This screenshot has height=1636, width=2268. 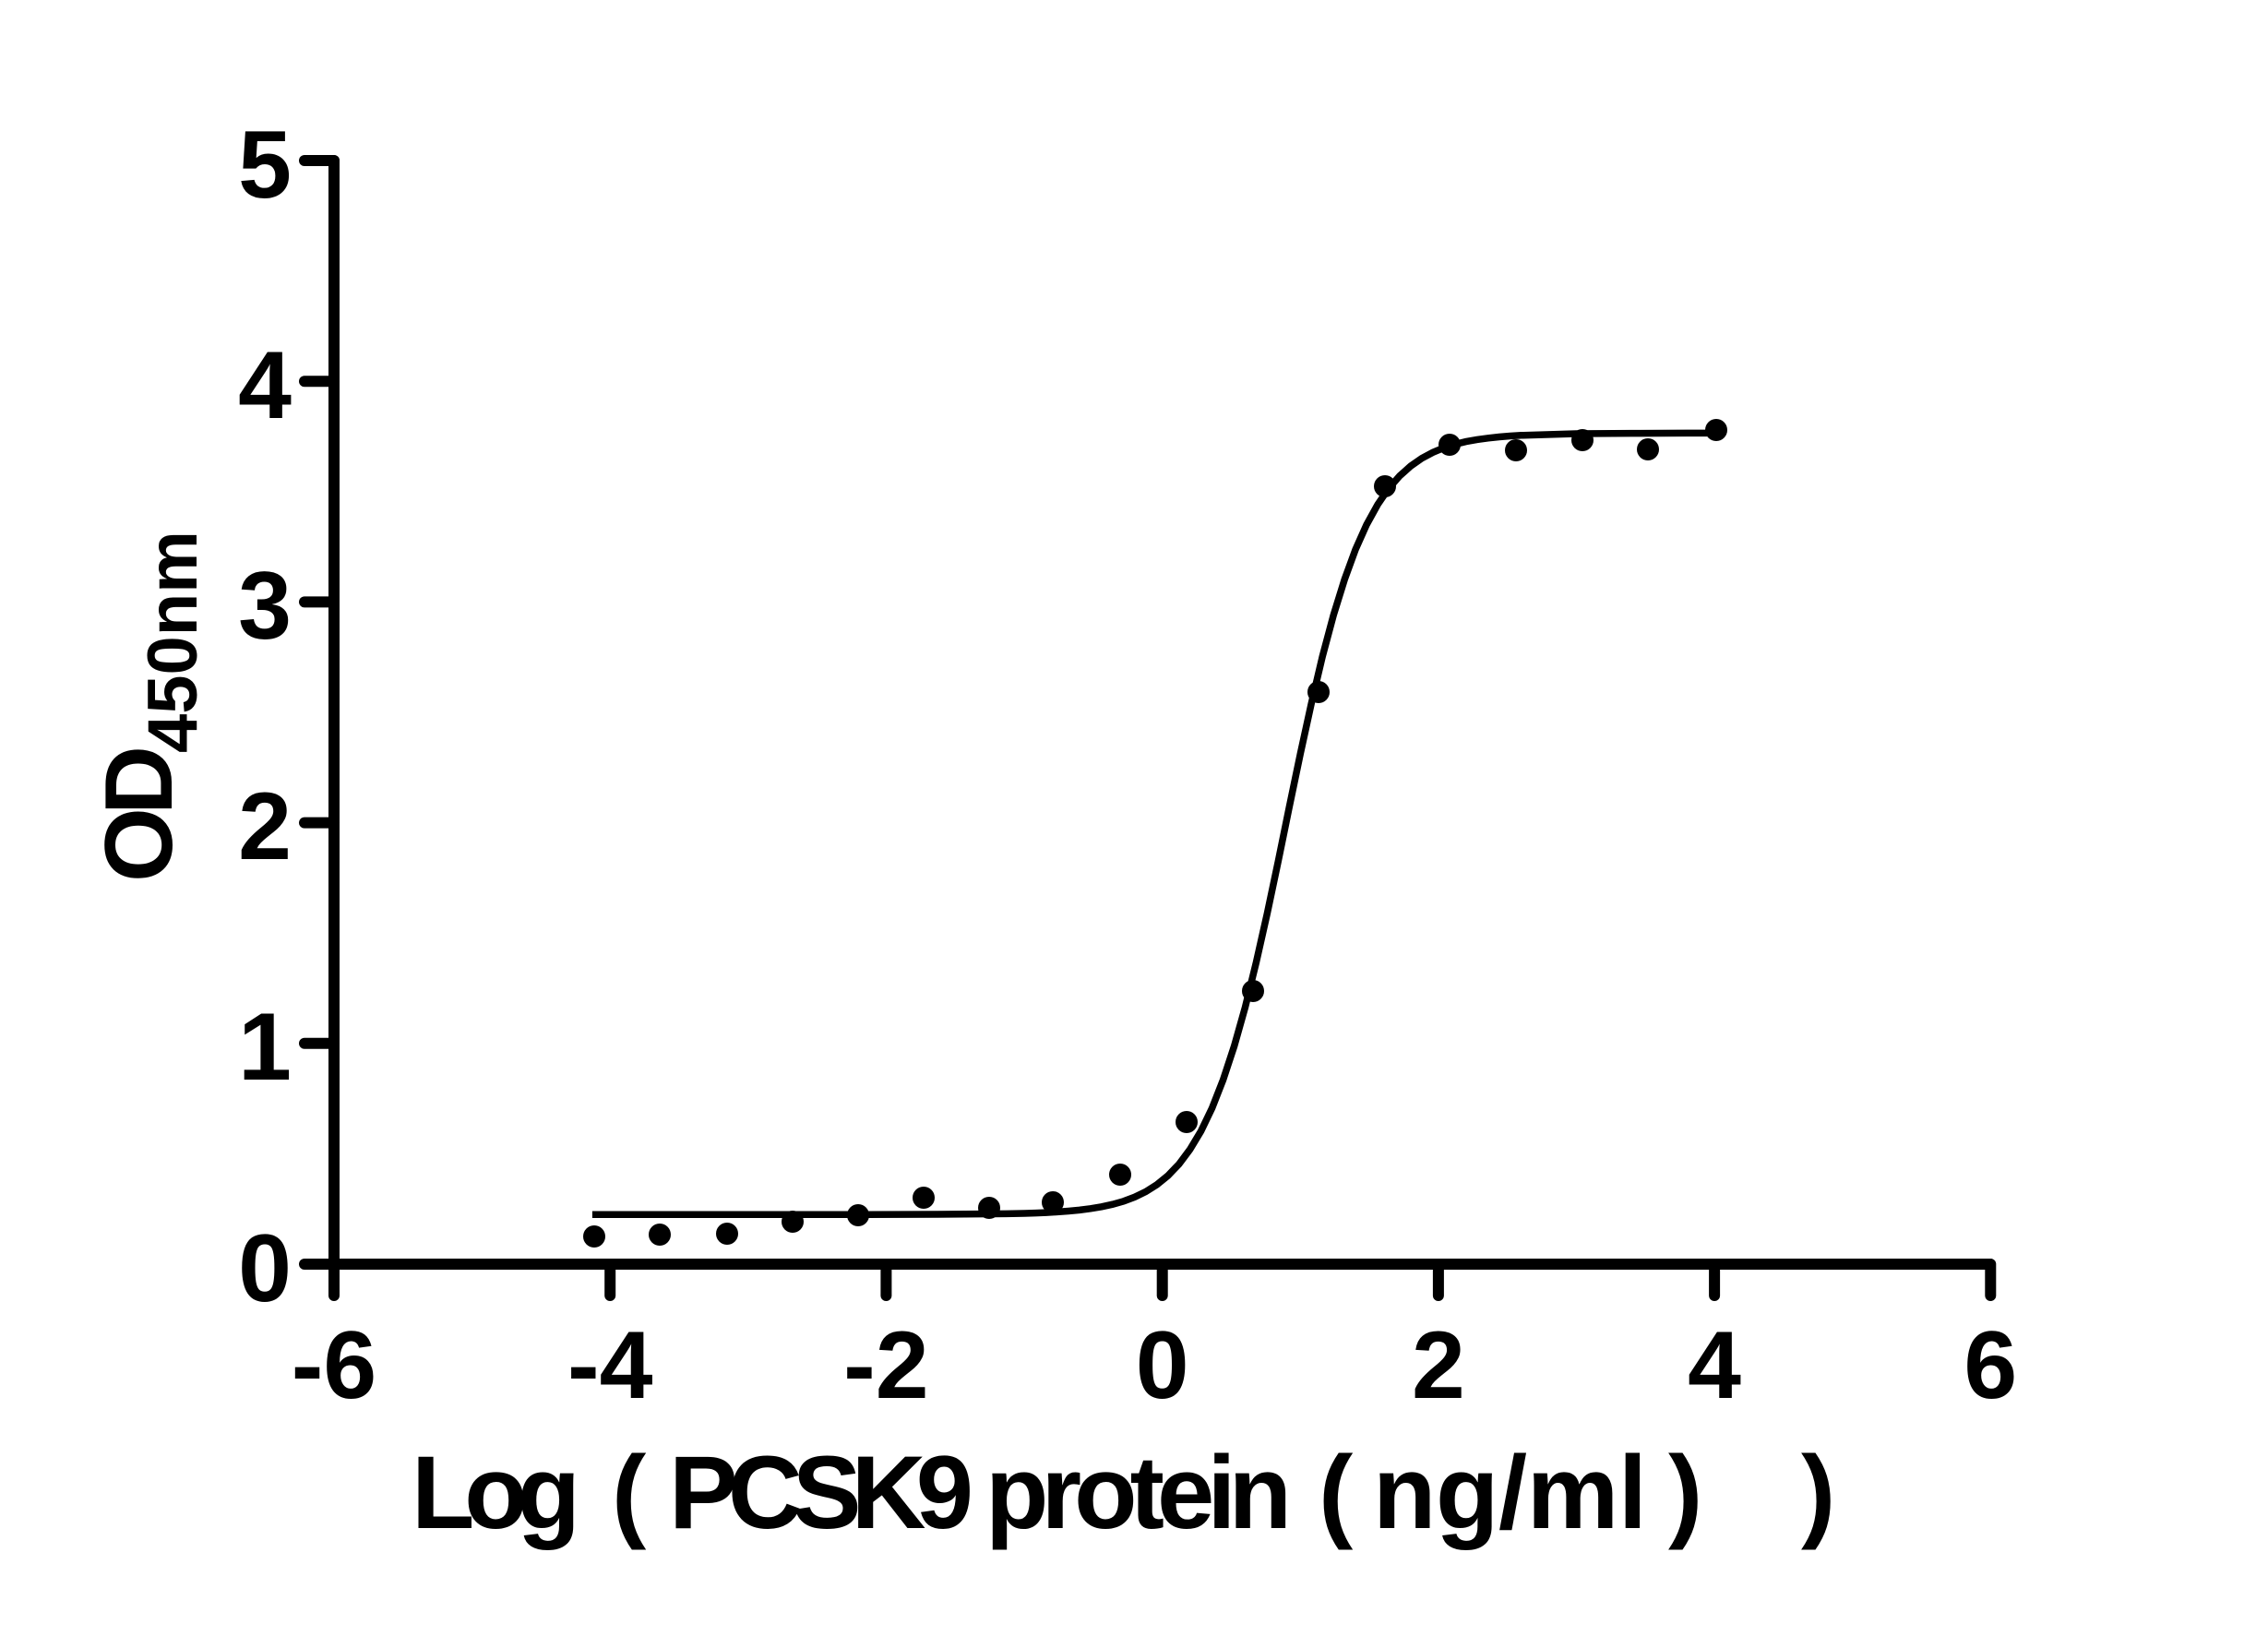 What do you see at coordinates (1138, 1492) in the screenshot?
I see `svg-text: protein` at bounding box center [1138, 1492].